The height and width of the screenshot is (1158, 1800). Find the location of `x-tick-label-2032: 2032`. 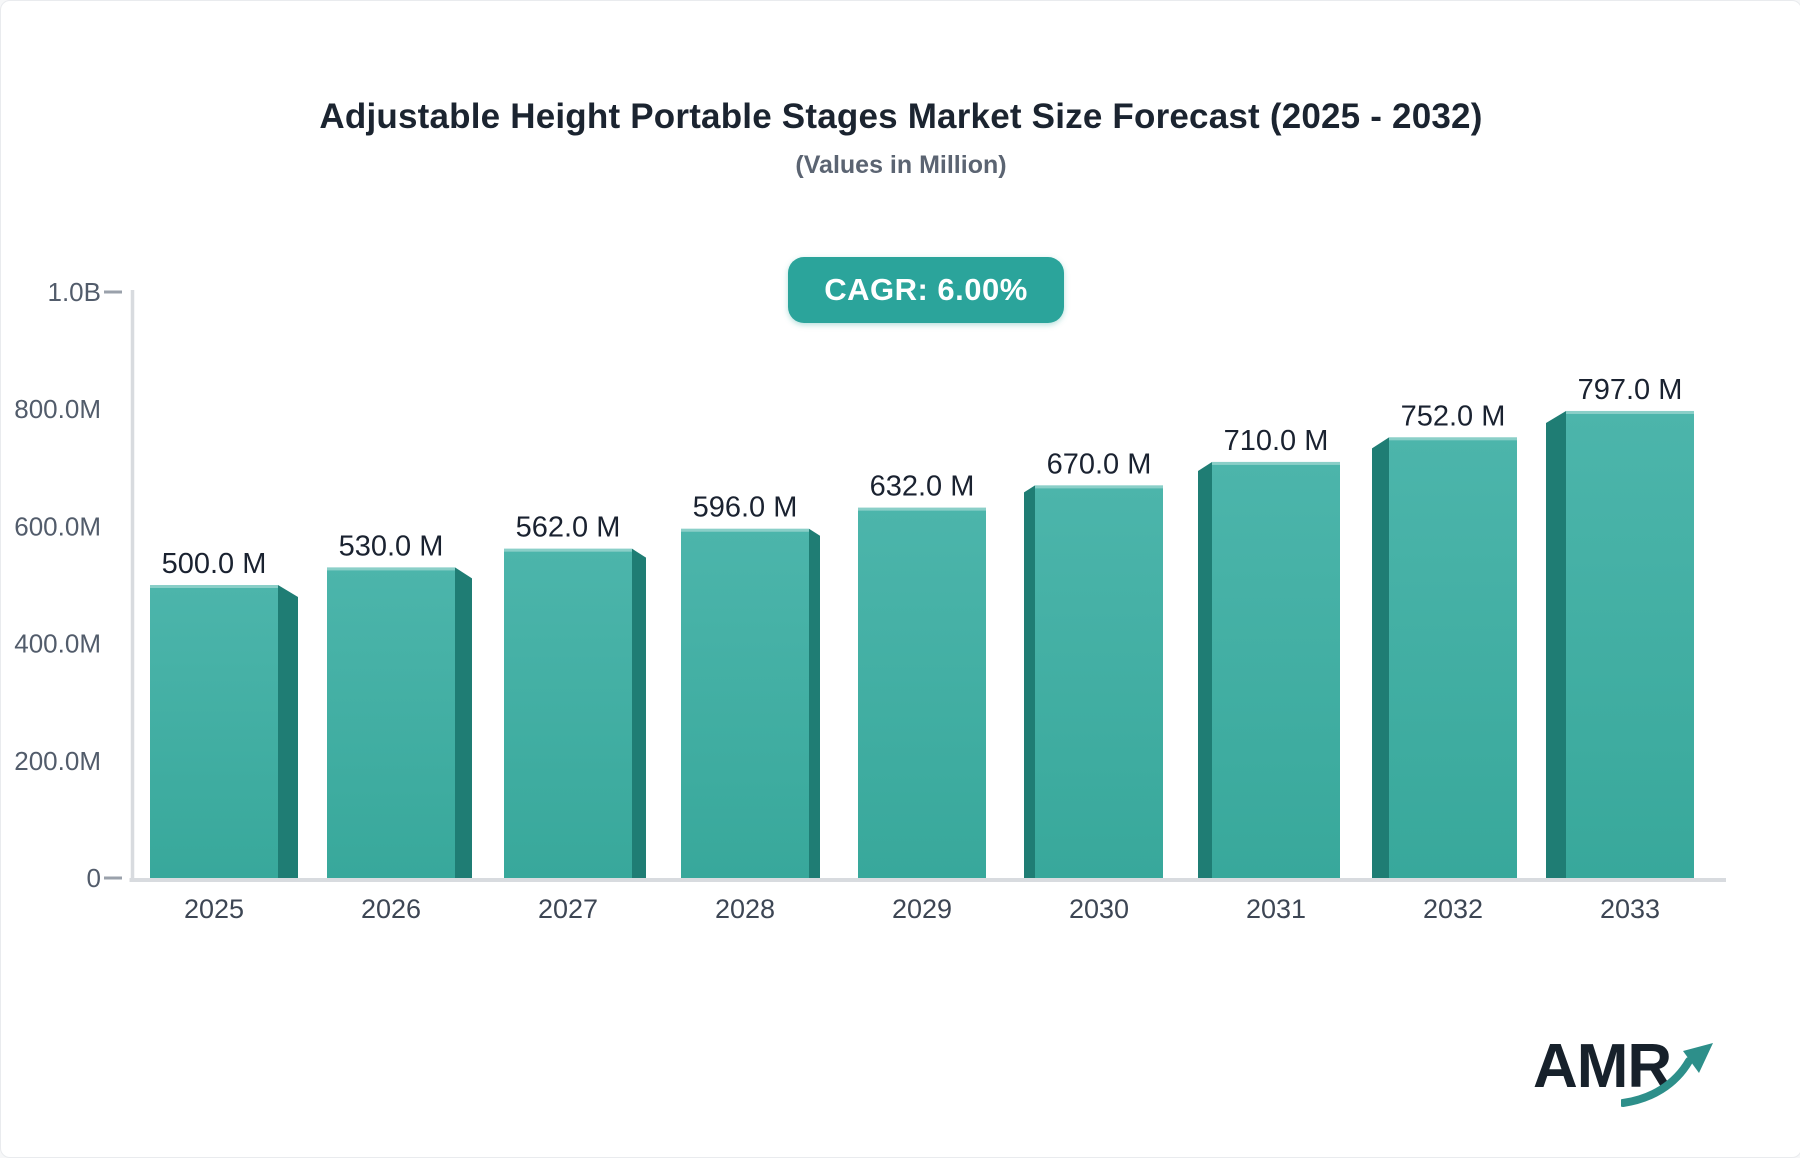

x-tick-label-2032: 2032 is located at coordinates (1453, 909).